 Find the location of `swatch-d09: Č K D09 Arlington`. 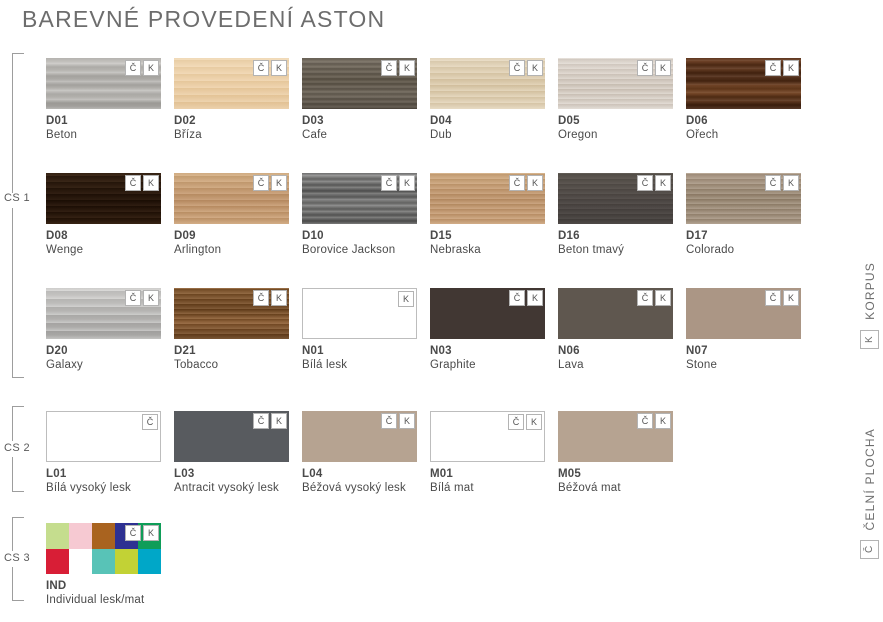

swatch-d09: Č K D09 Arlington is located at coordinates (231, 214).